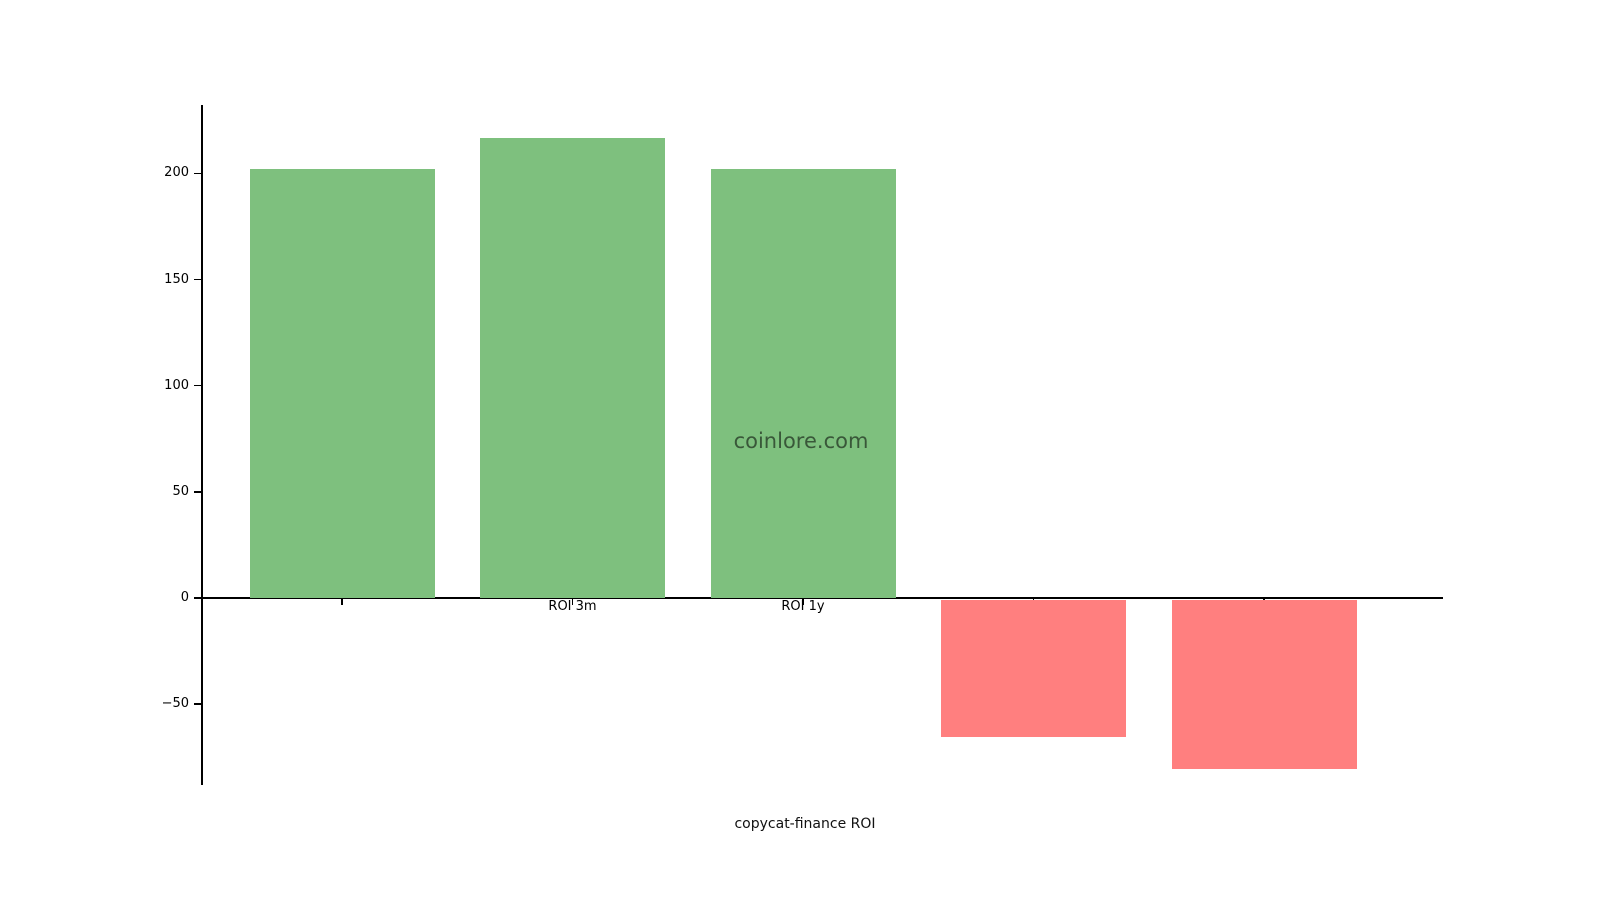 Image resolution: width=1600 pixels, height=900 pixels. Describe the element at coordinates (572, 606) in the screenshot. I see `x-axis-tick-label: ROI 3m` at that location.